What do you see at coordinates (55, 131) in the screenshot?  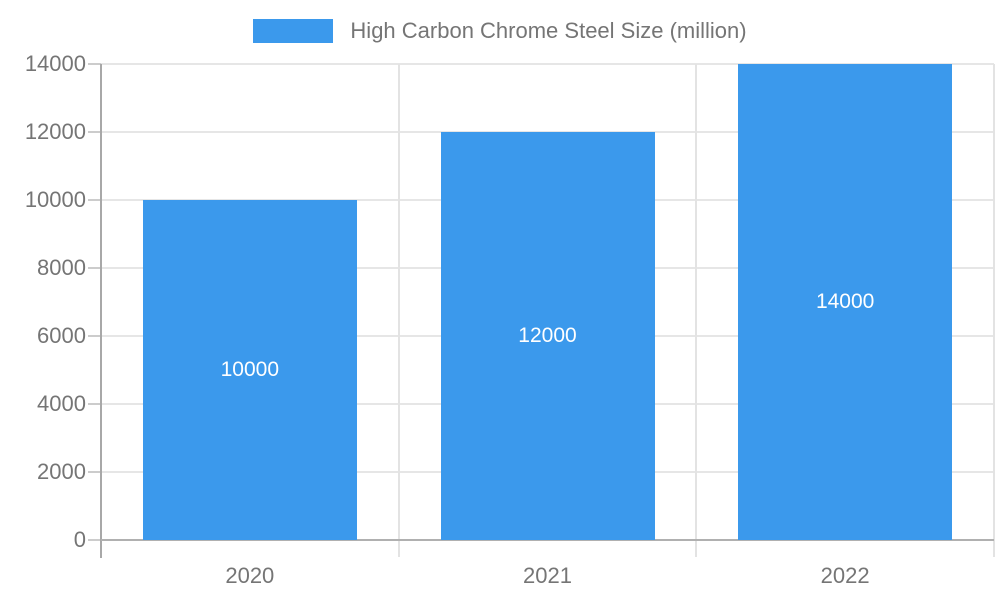 I see `y-axis-tick-label: 12000` at bounding box center [55, 131].